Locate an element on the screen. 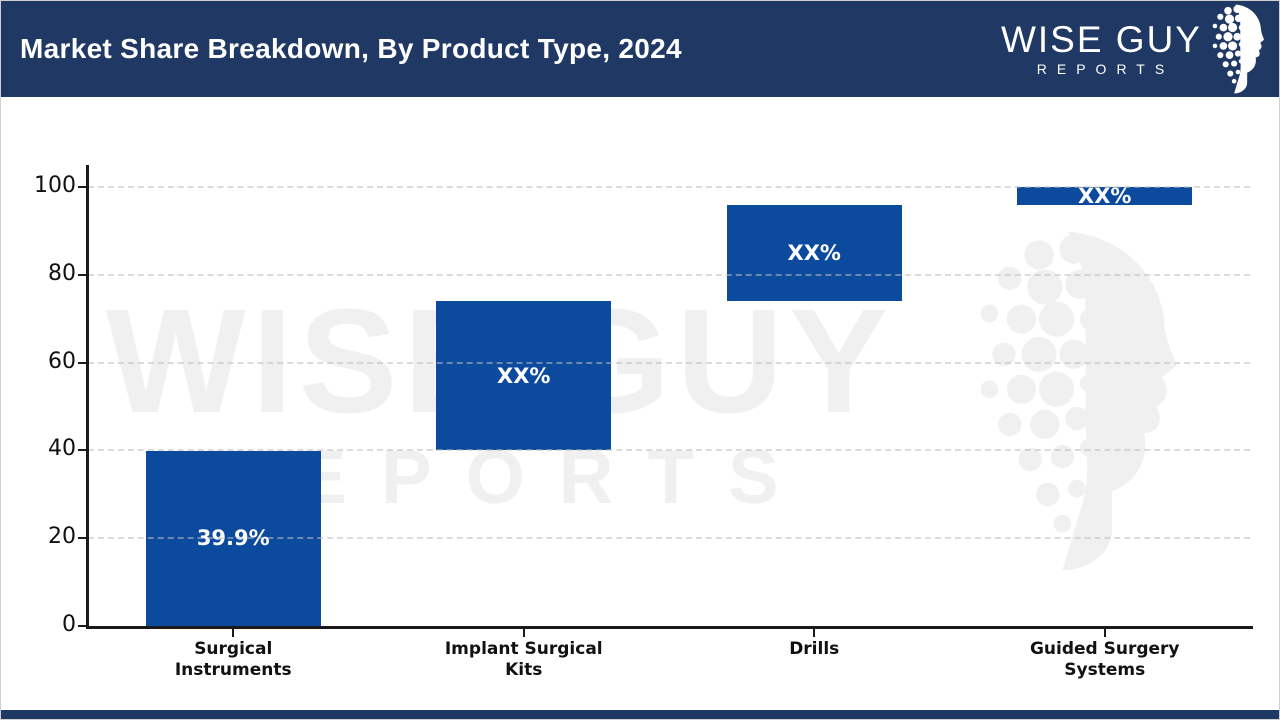  footer-bar is located at coordinates (640, 715).